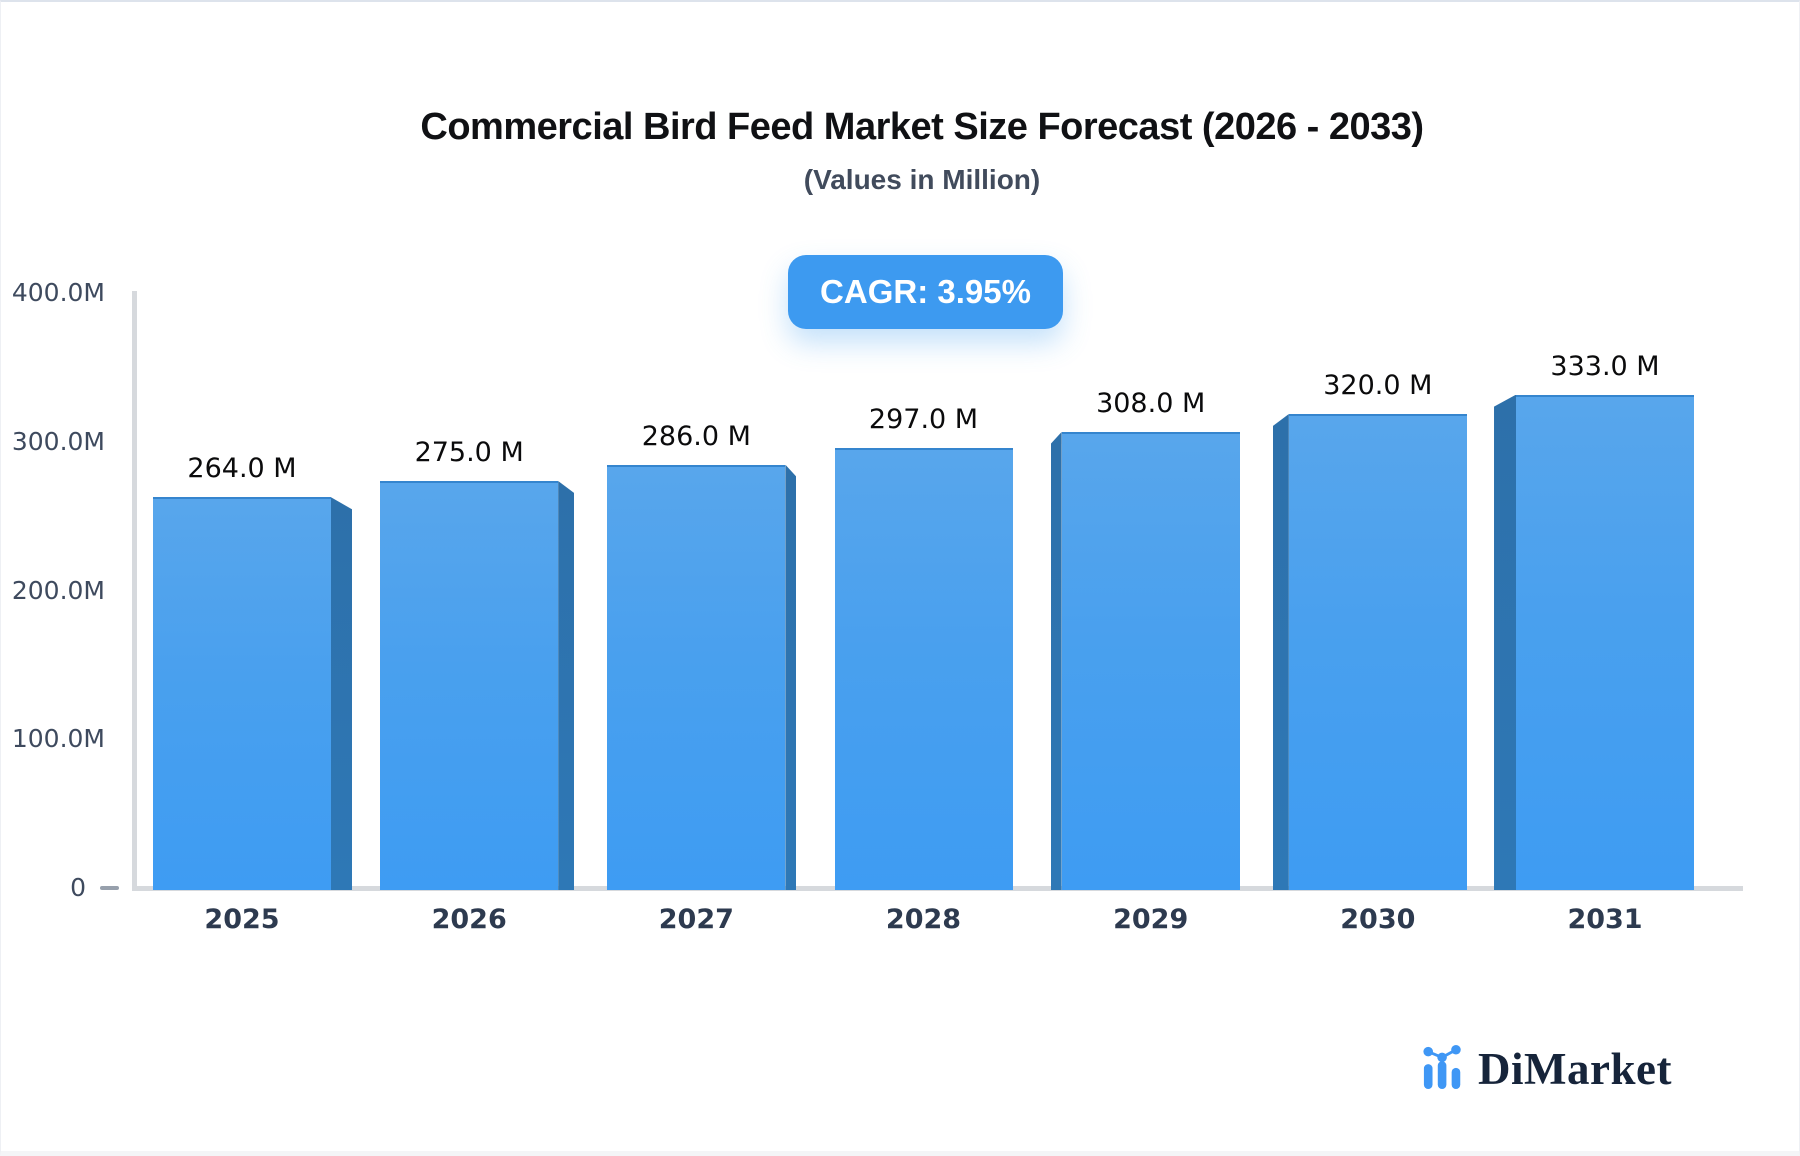  Describe the element at coordinates (1605, 366) in the screenshot. I see `bar-value-label: 333.0 M` at that location.